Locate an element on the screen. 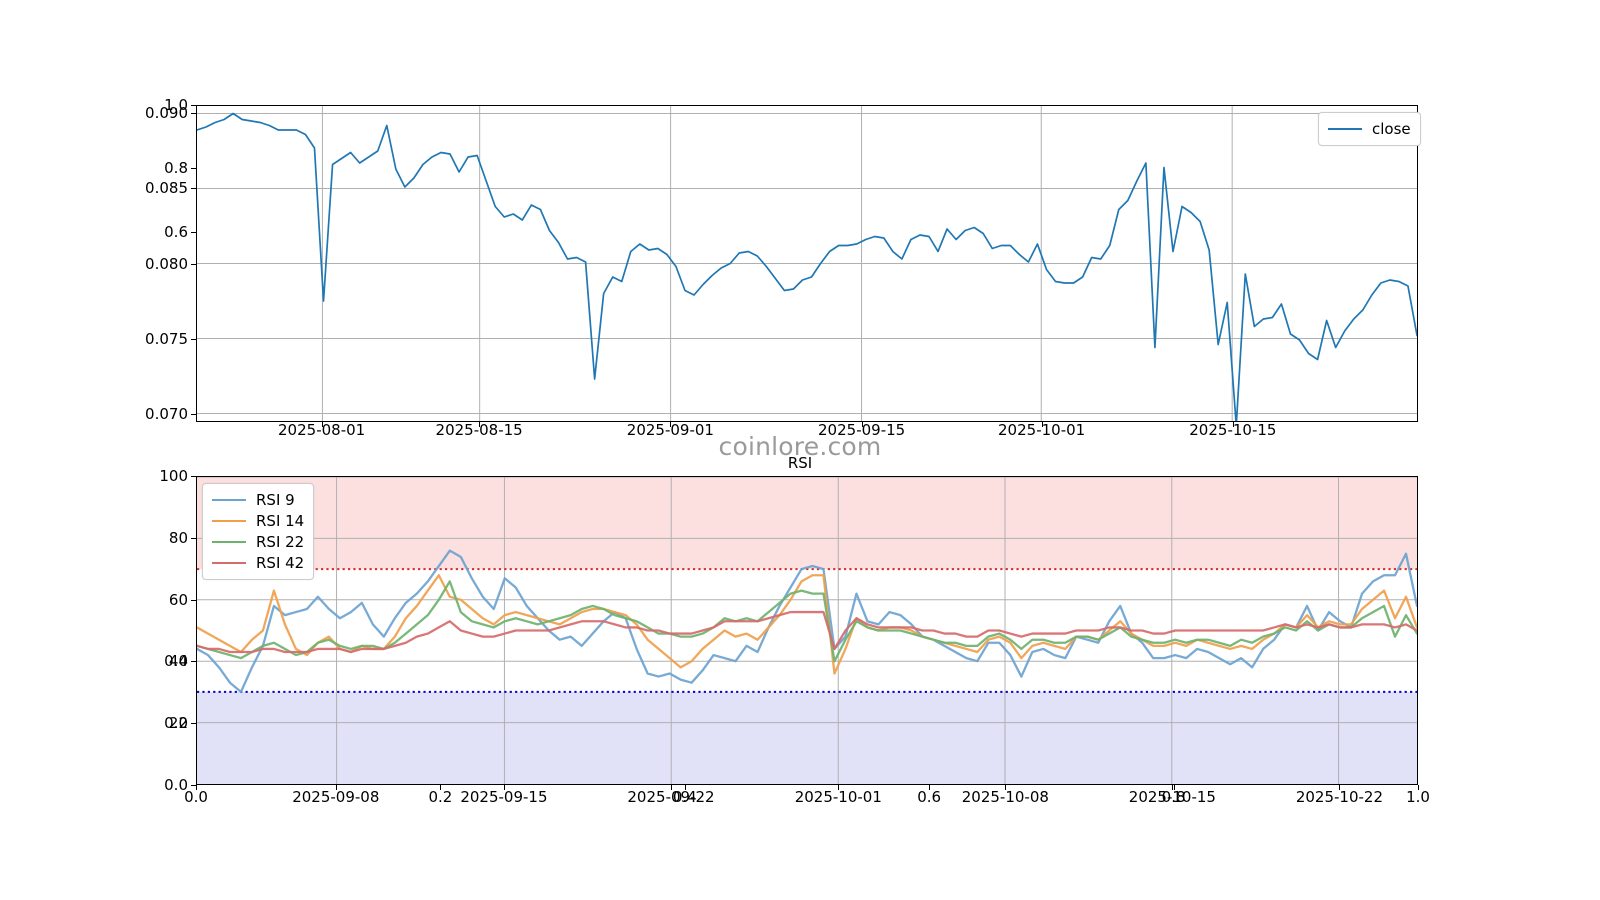  rsi-line-rsi42 is located at coordinates (807, 632).